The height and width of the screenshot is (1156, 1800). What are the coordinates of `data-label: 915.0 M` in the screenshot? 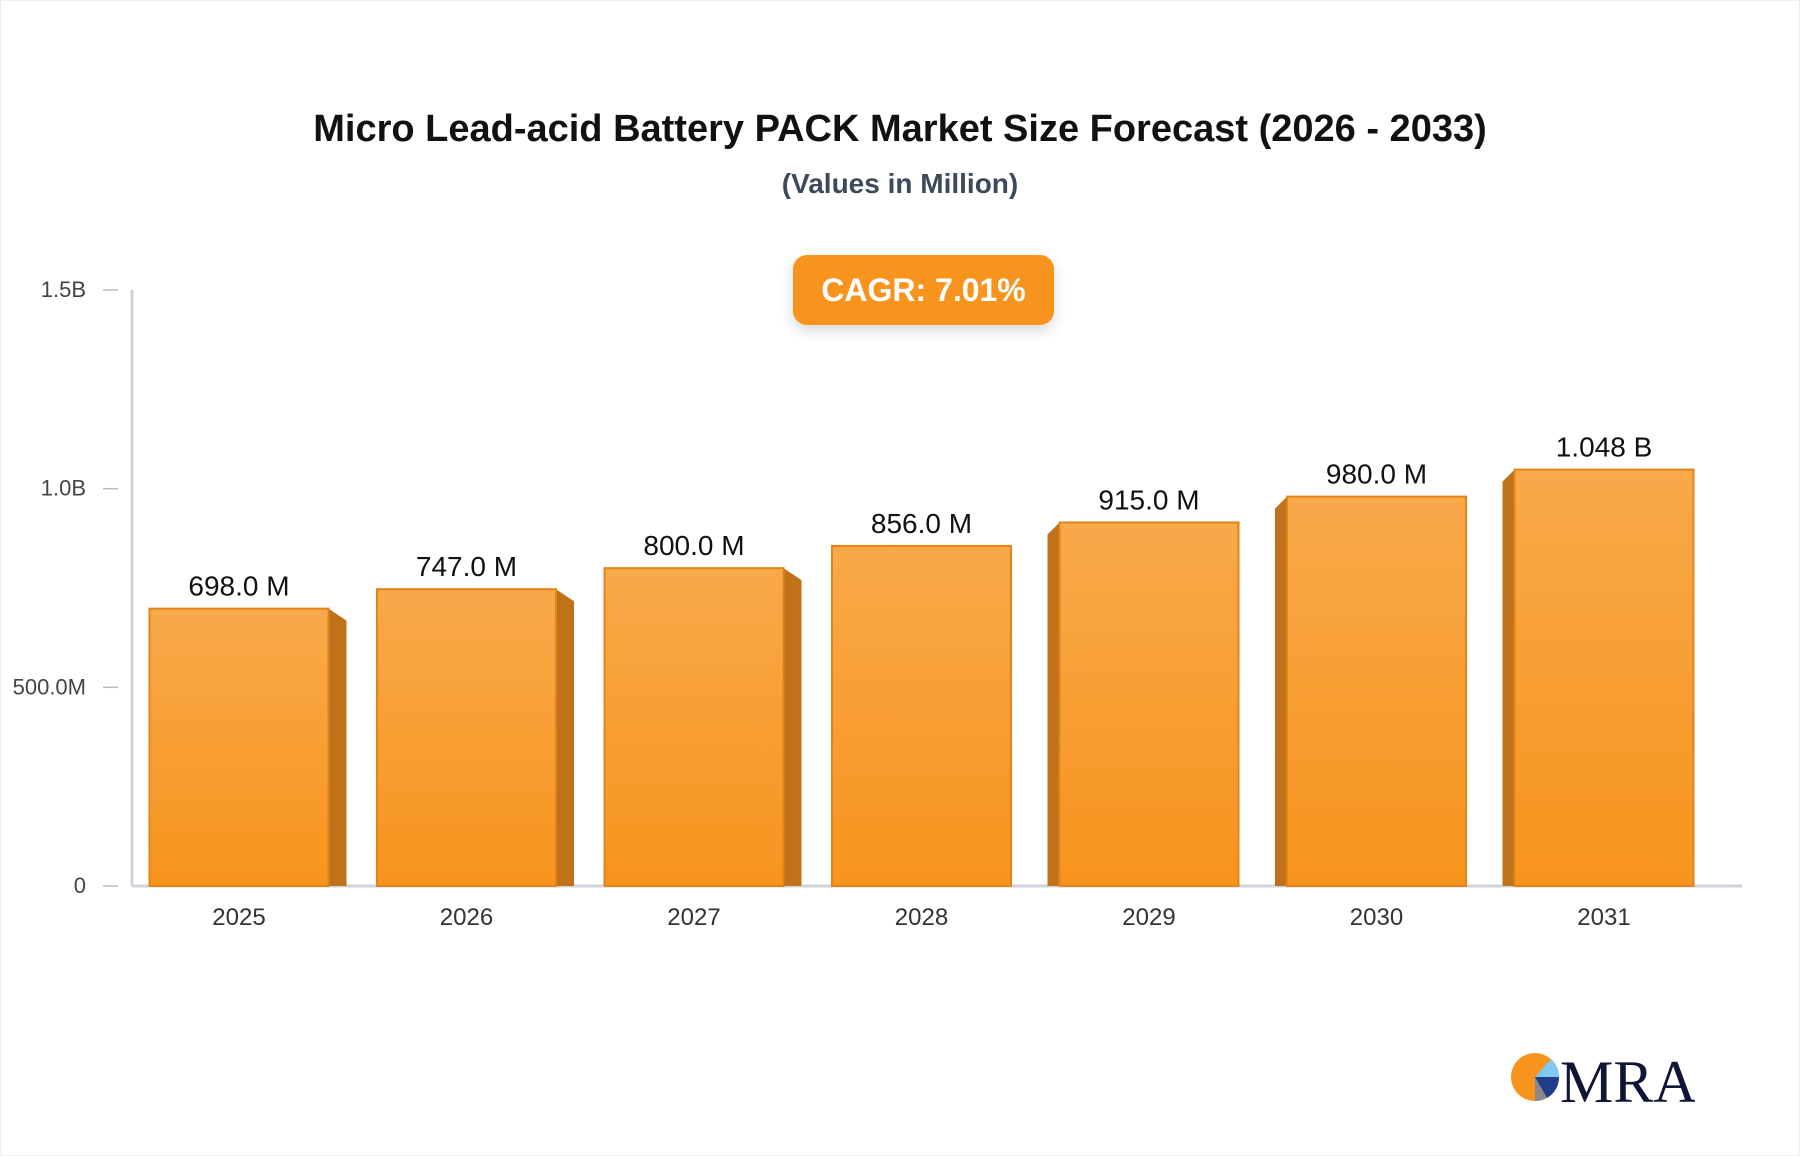 It's located at (1148, 499).